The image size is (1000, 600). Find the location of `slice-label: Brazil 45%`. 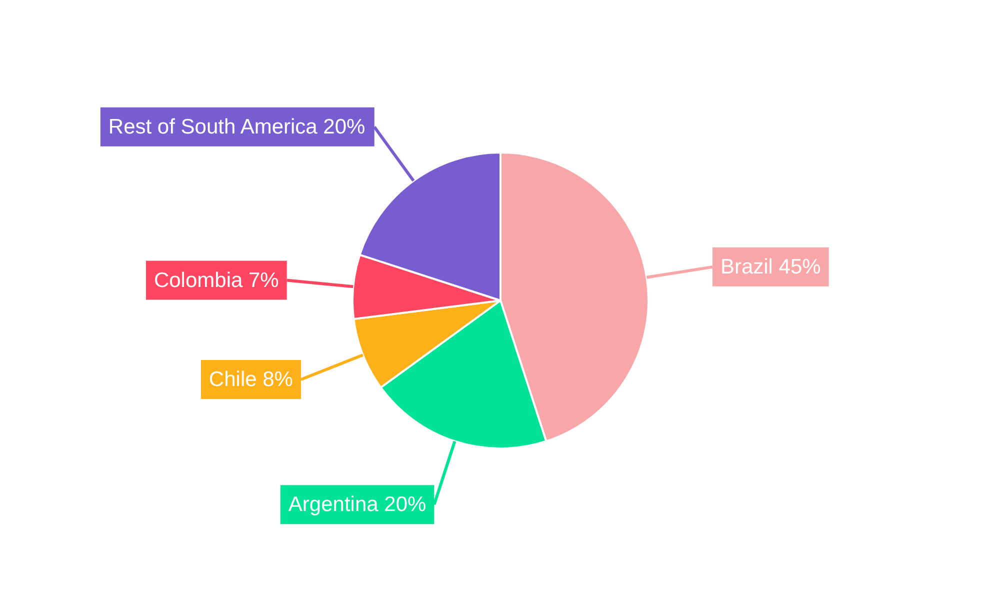

slice-label: Brazil 45% is located at coordinates (770, 266).